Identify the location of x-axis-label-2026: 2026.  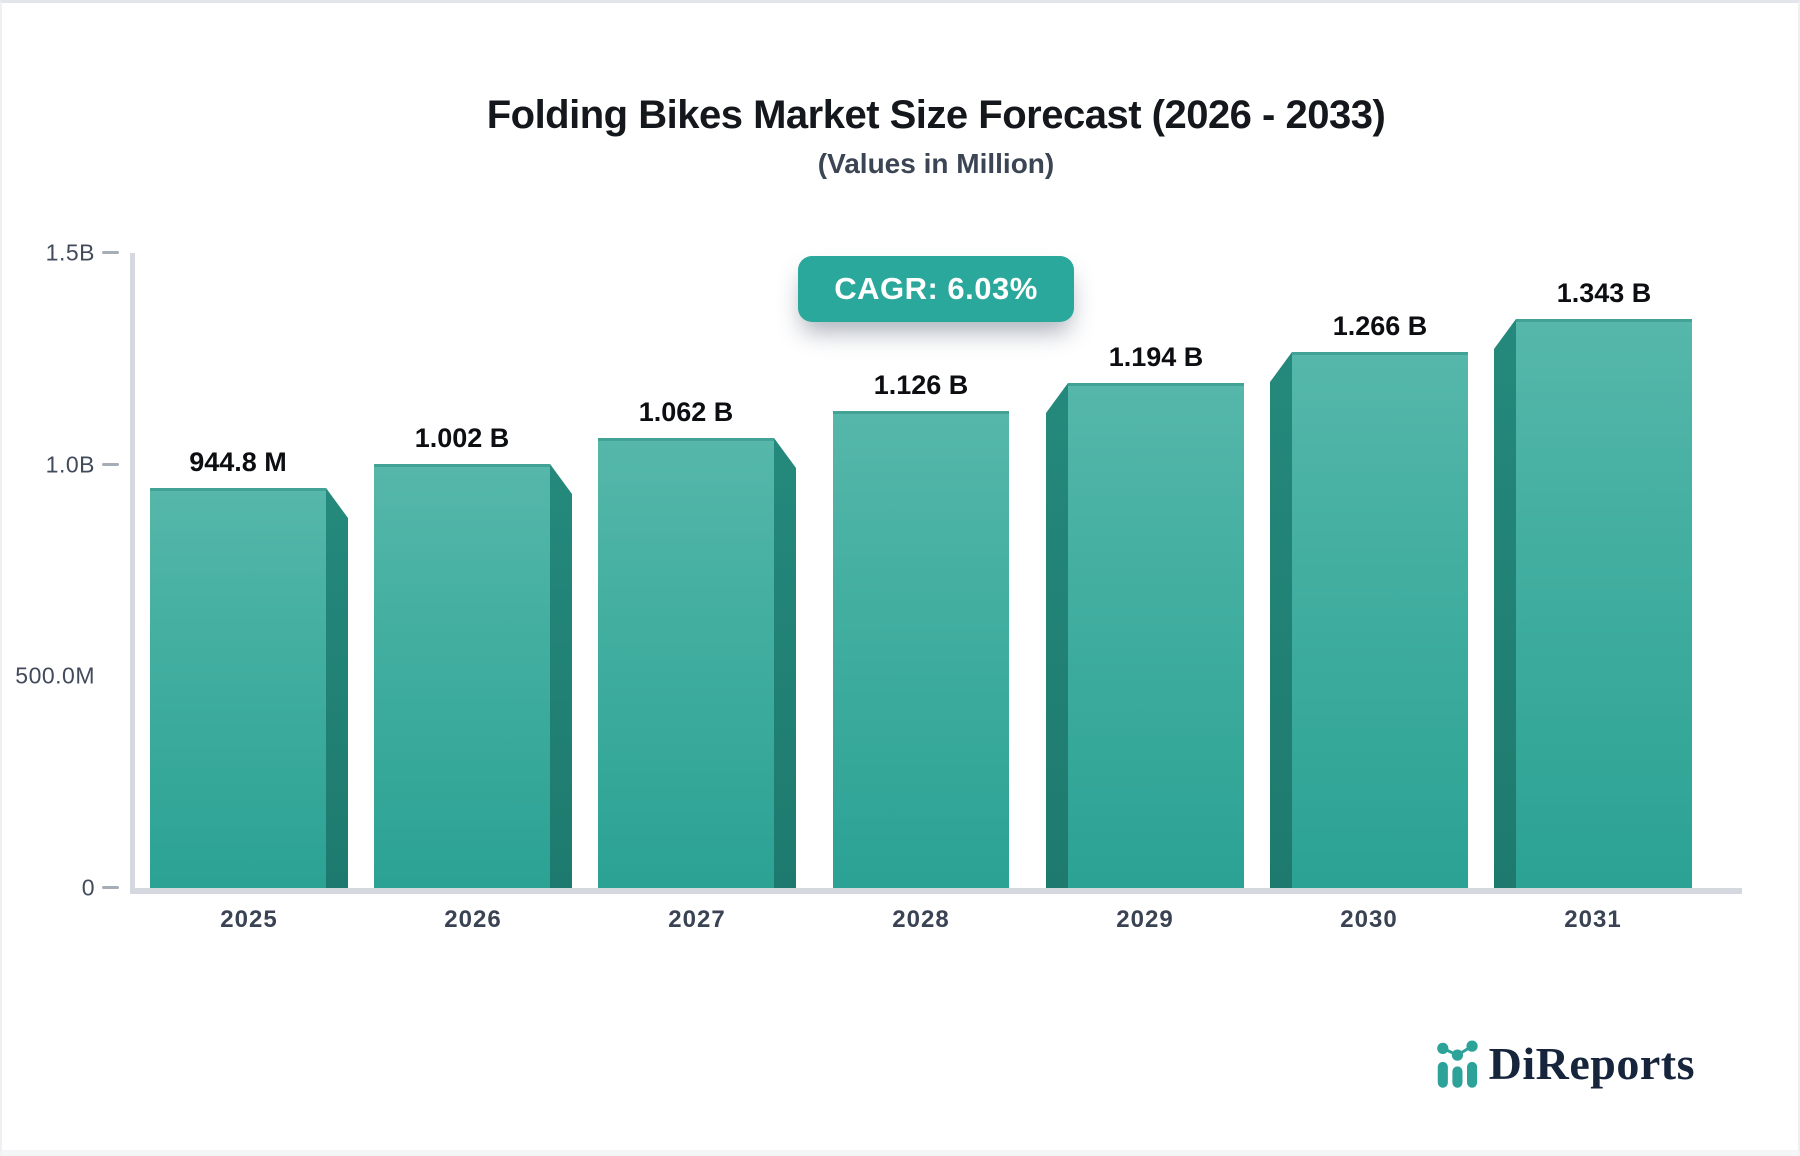
(473, 919).